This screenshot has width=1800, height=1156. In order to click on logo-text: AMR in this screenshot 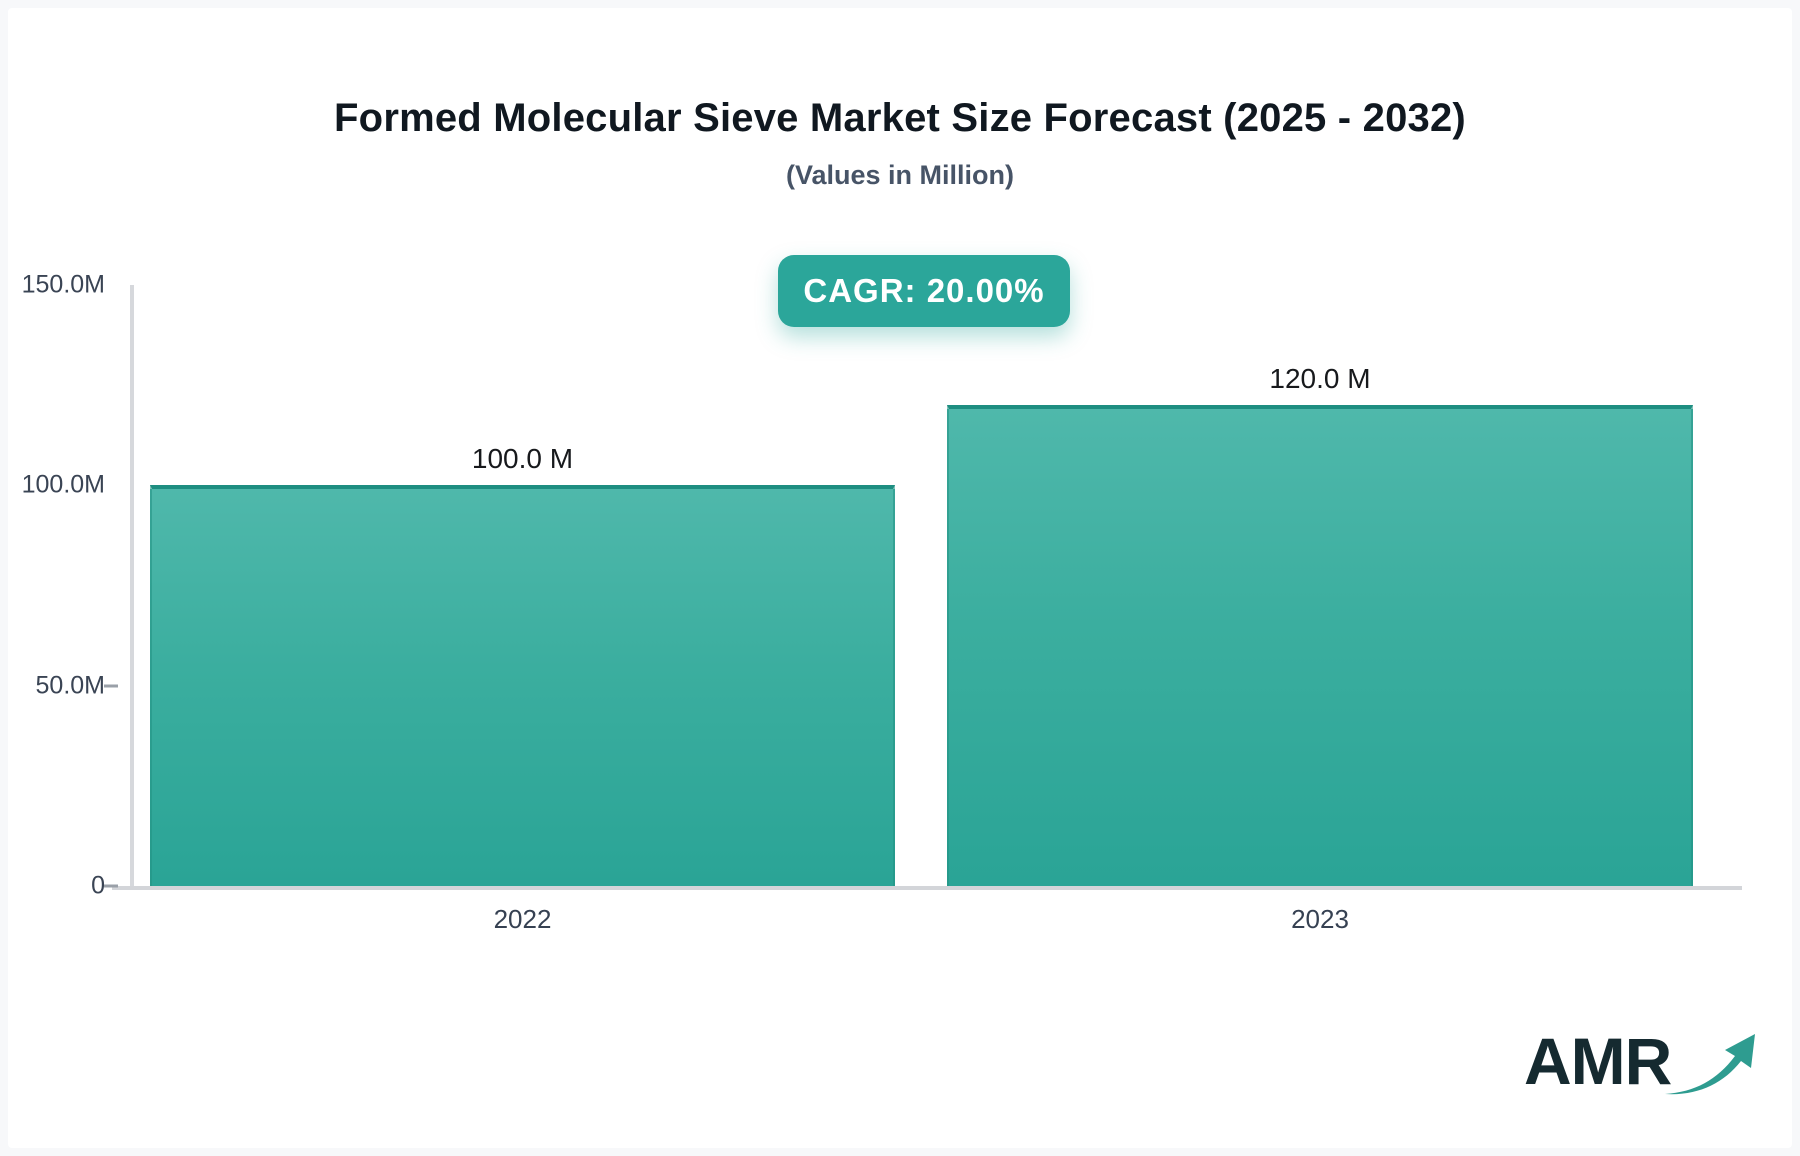, I will do `click(1598, 1061)`.